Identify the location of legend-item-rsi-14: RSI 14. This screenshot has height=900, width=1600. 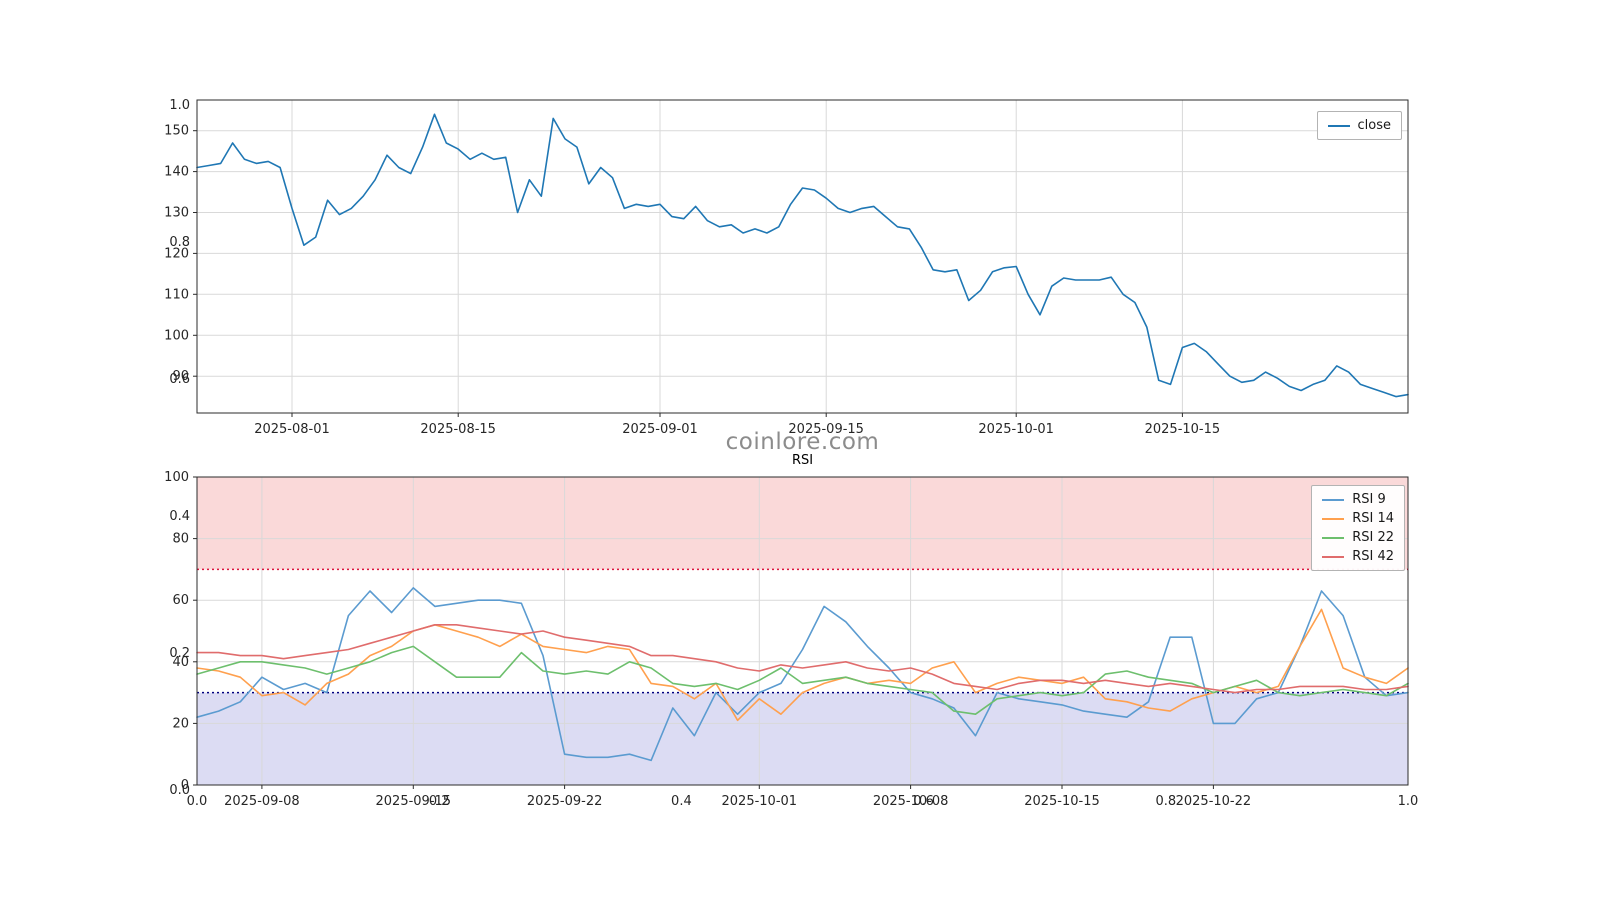
(1358, 518).